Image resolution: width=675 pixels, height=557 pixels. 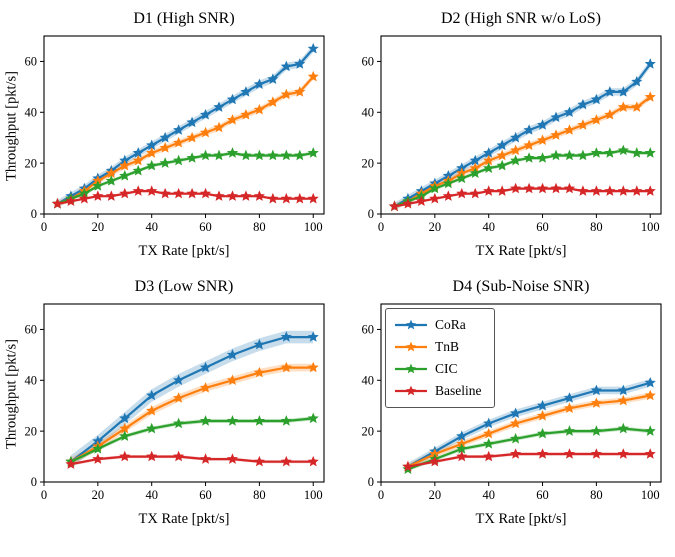 I want to click on legend-label: CIC, so click(x=446, y=368).